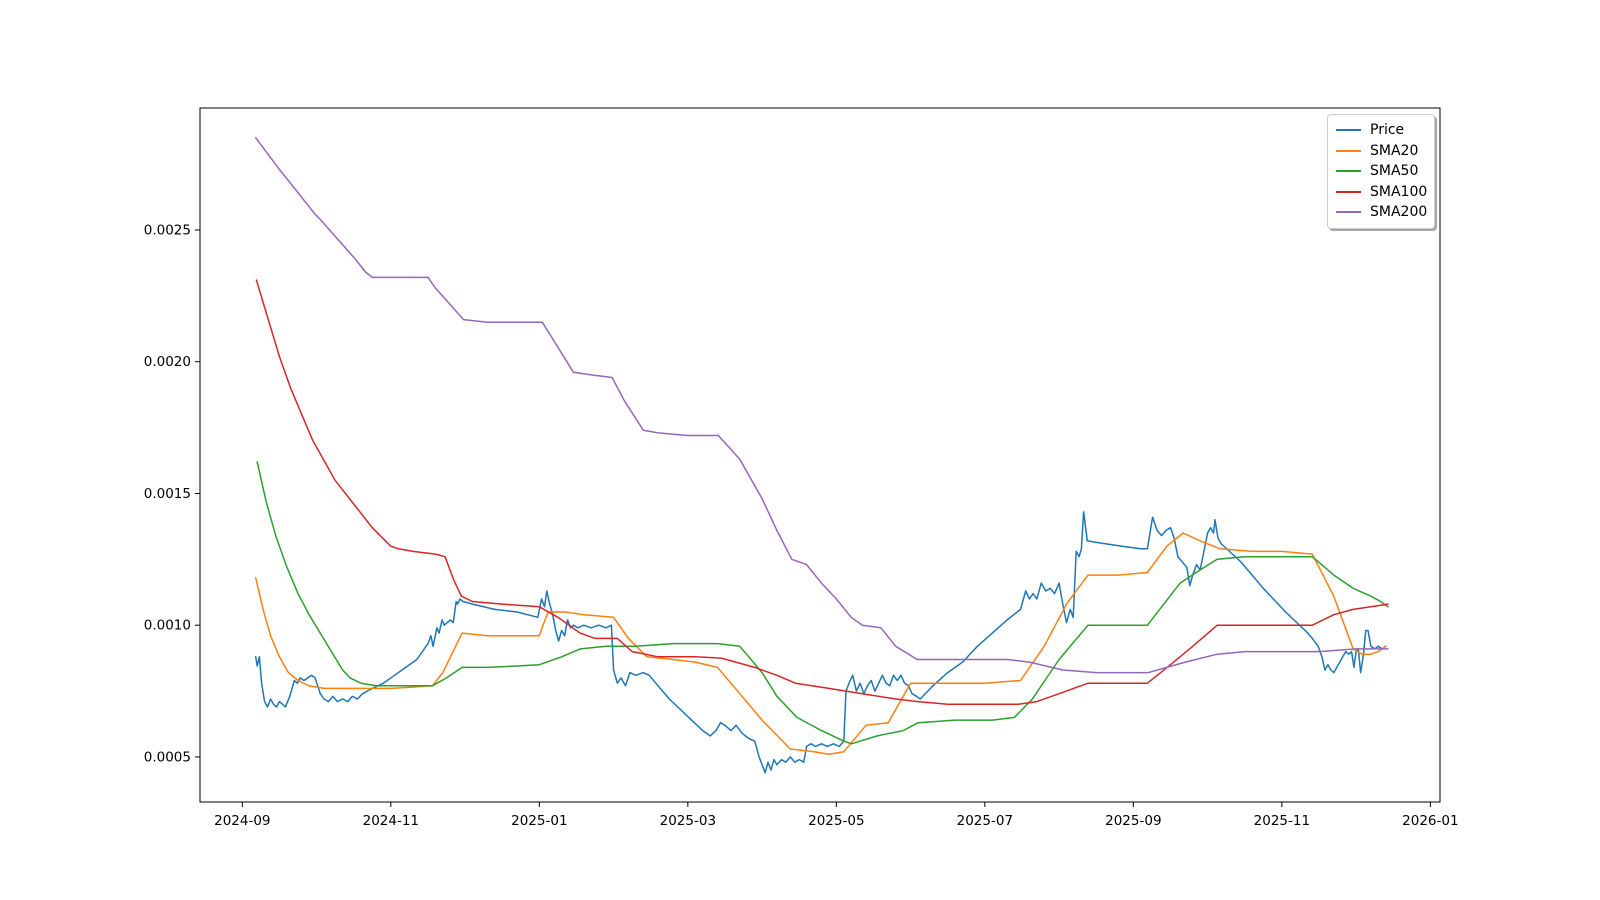 The image size is (1600, 900). I want to click on x-tick-label: 2025-07, so click(985, 821).